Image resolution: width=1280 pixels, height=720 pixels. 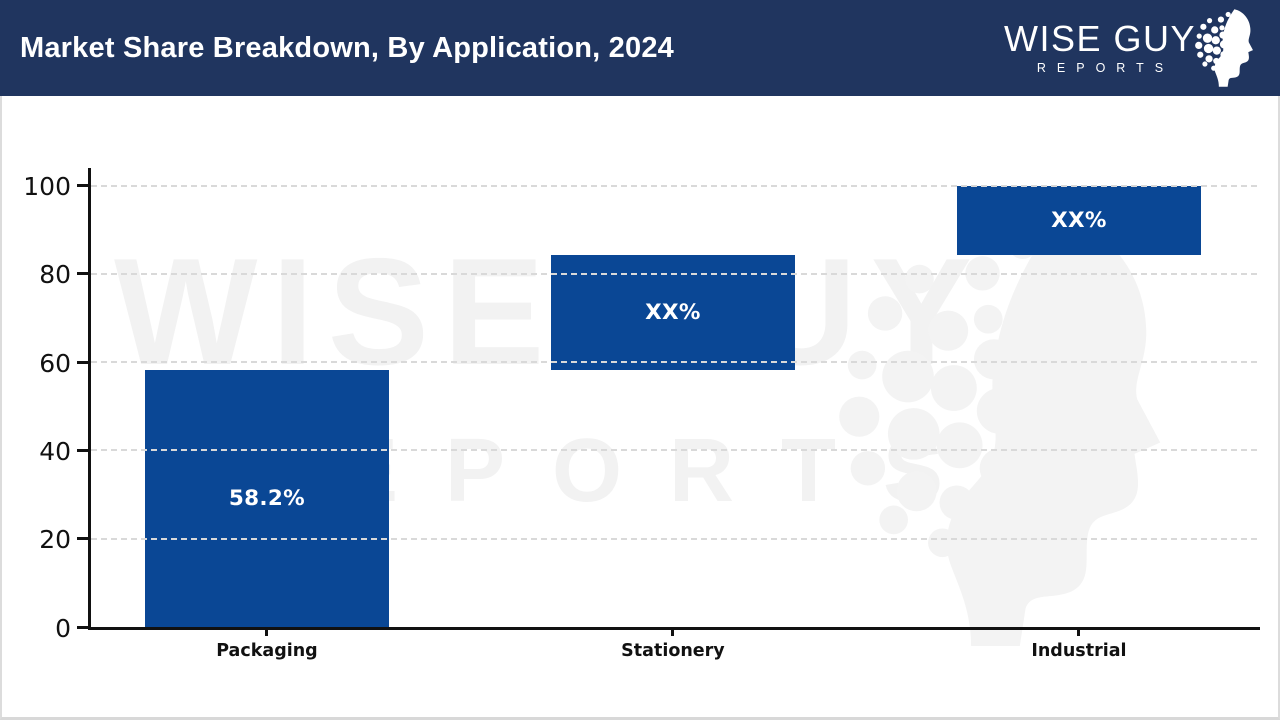 I want to click on x-axis-label-packaging: Packaging, so click(x=267, y=651).